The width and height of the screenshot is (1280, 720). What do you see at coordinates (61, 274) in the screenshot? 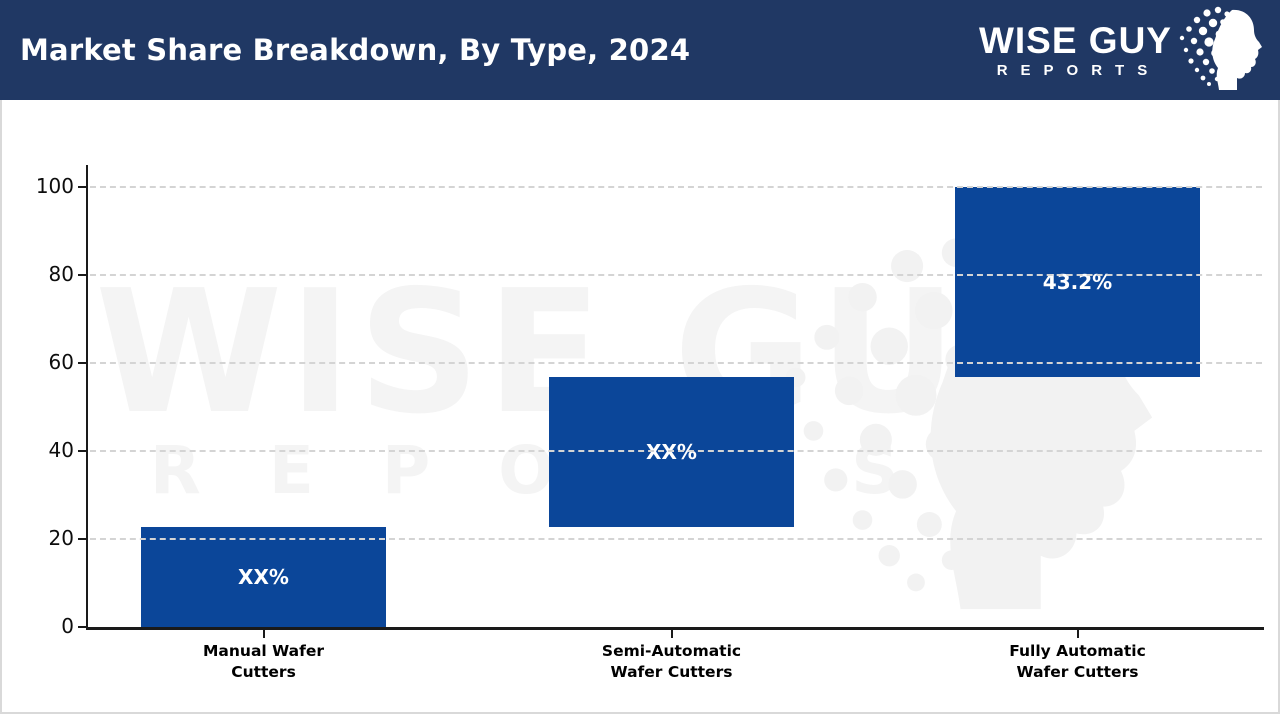
I see `y-tick-label: 80` at bounding box center [61, 274].